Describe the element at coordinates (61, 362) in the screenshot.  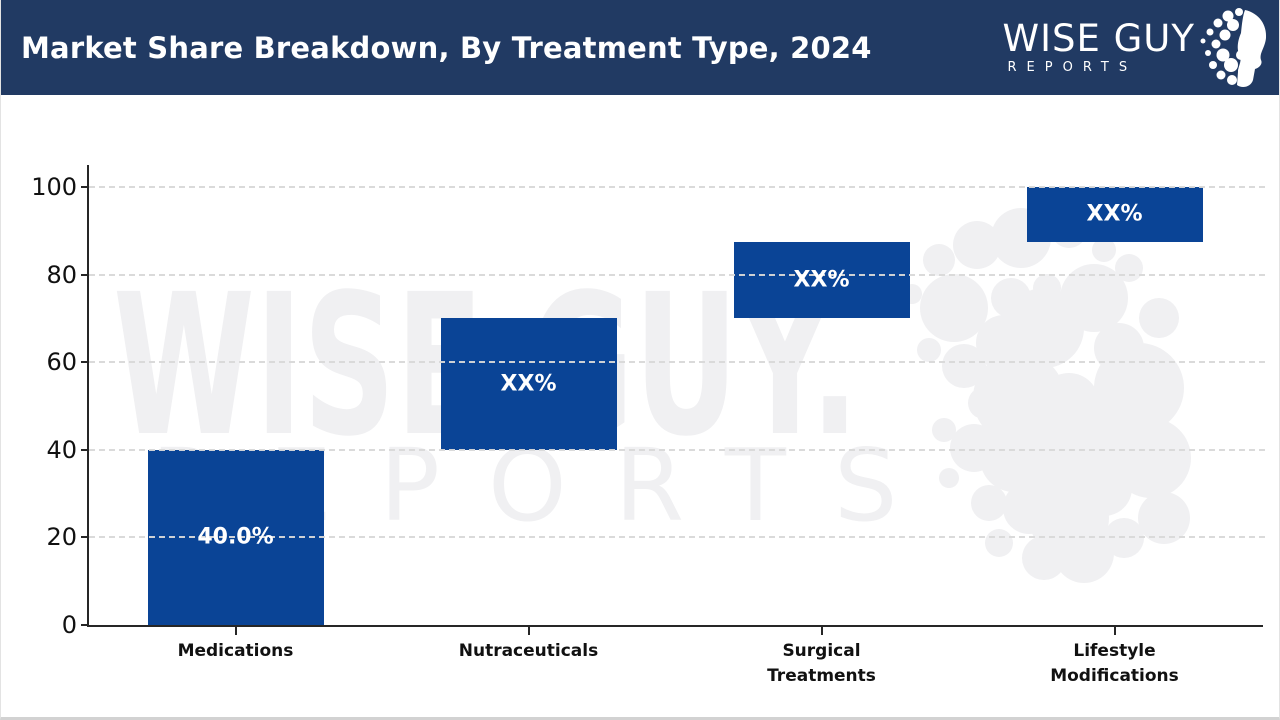
I see `y-tick-label: 60` at that location.